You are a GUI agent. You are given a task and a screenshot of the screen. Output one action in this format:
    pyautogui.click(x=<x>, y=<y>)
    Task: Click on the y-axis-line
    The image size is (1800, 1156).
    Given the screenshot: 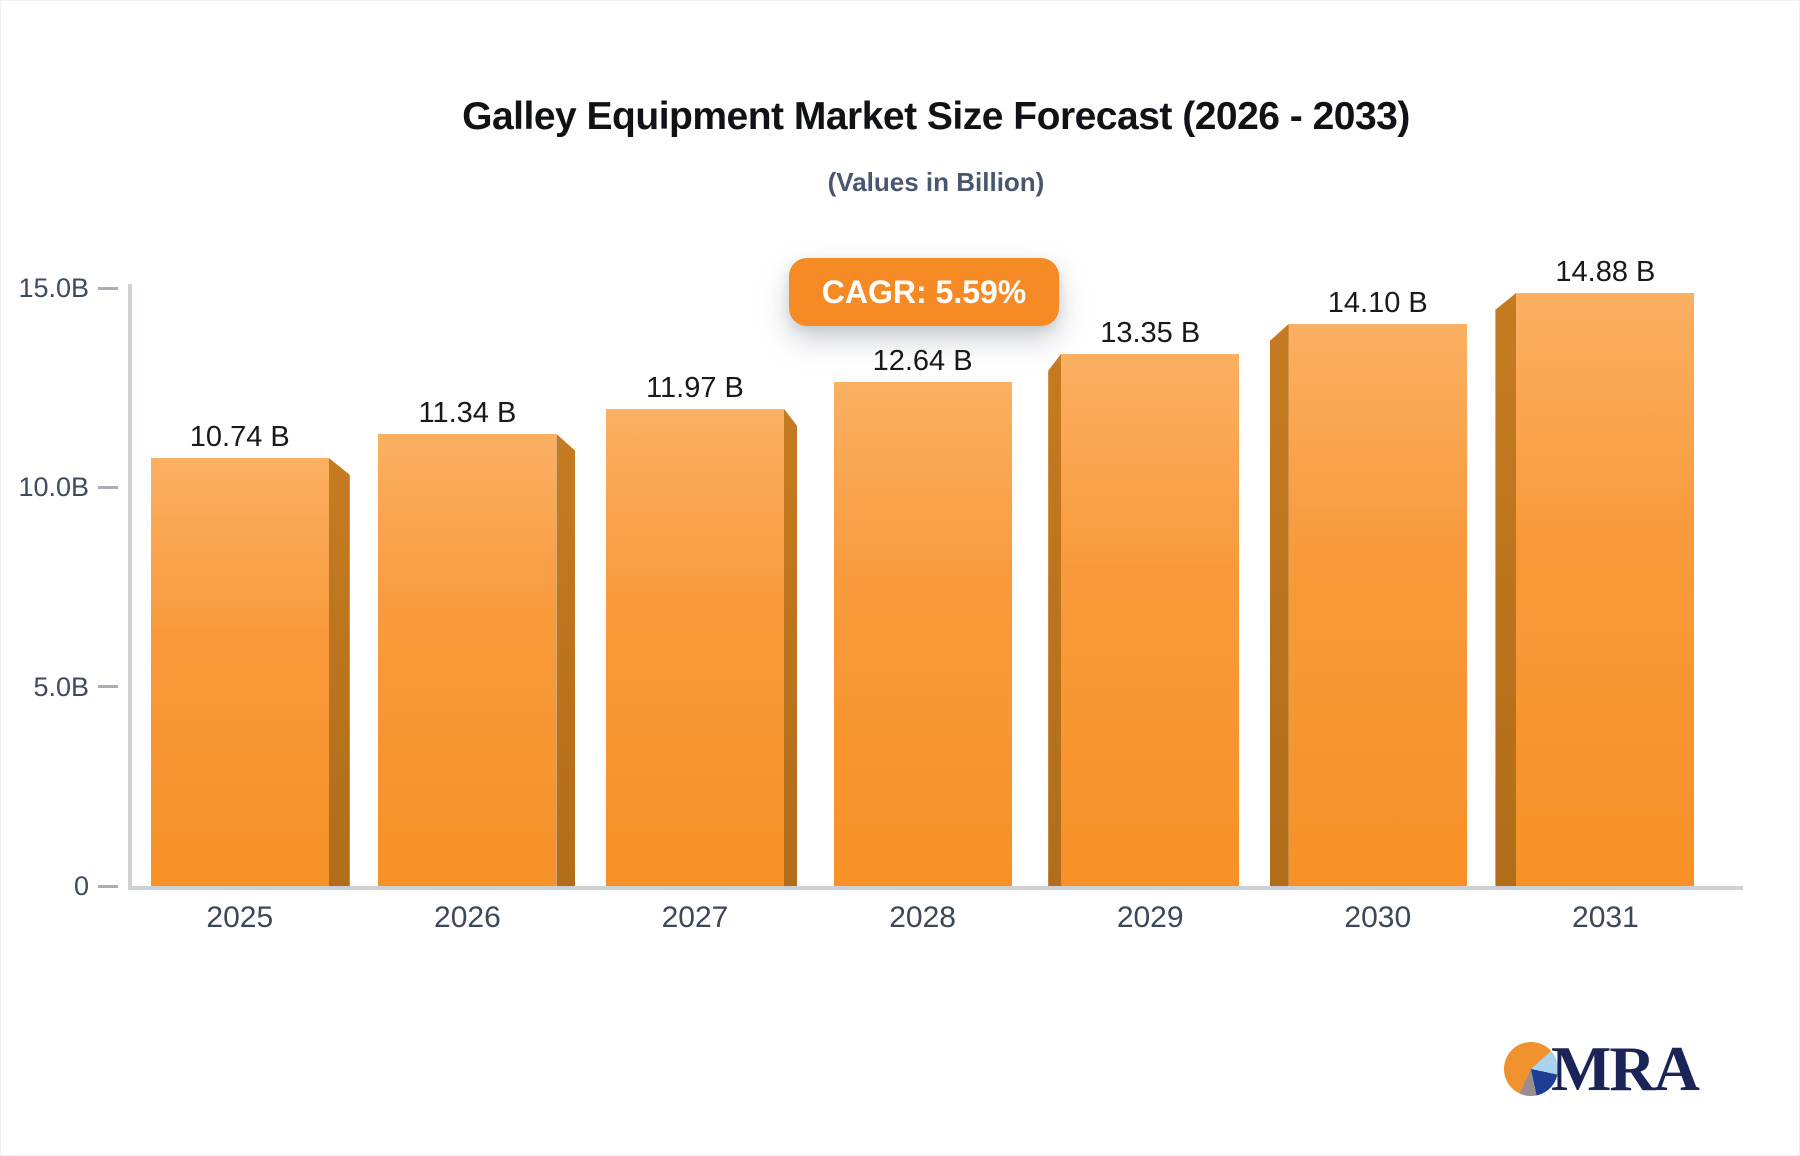 What is the action you would take?
    pyautogui.click(x=130, y=587)
    